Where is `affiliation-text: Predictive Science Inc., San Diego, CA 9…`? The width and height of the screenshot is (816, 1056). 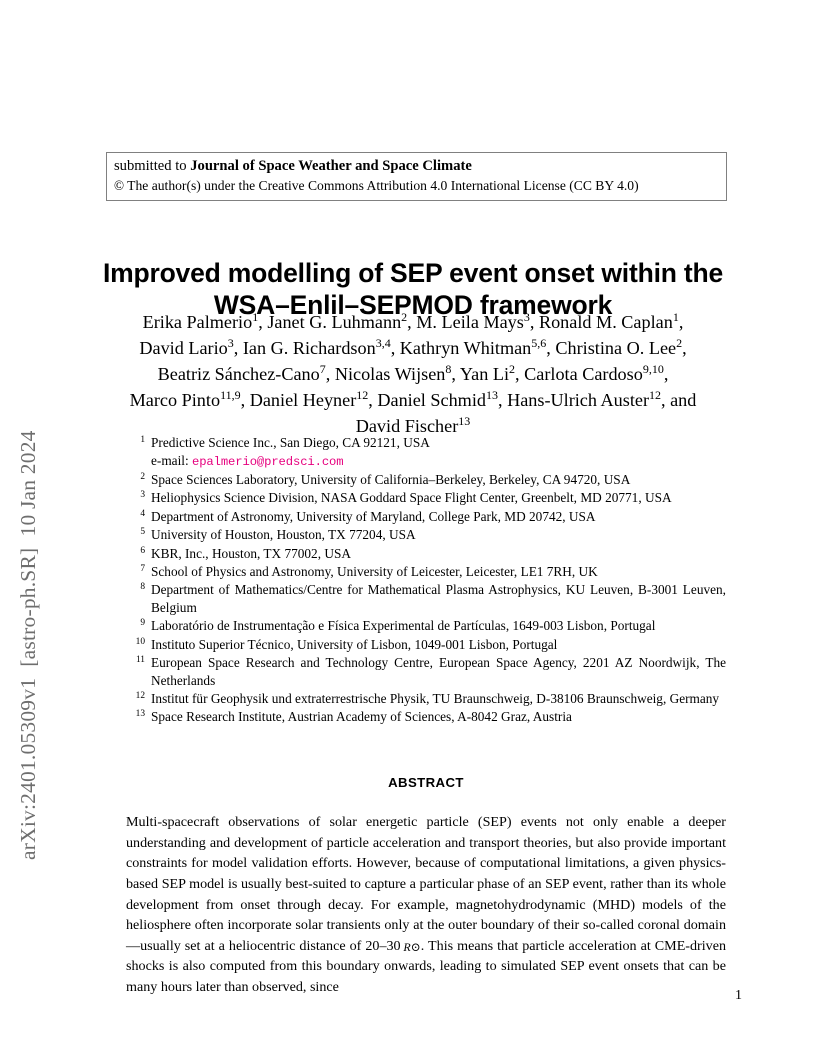
affiliation-text: Predictive Science Inc., San Diego, CA 9… is located at coordinates (438, 452).